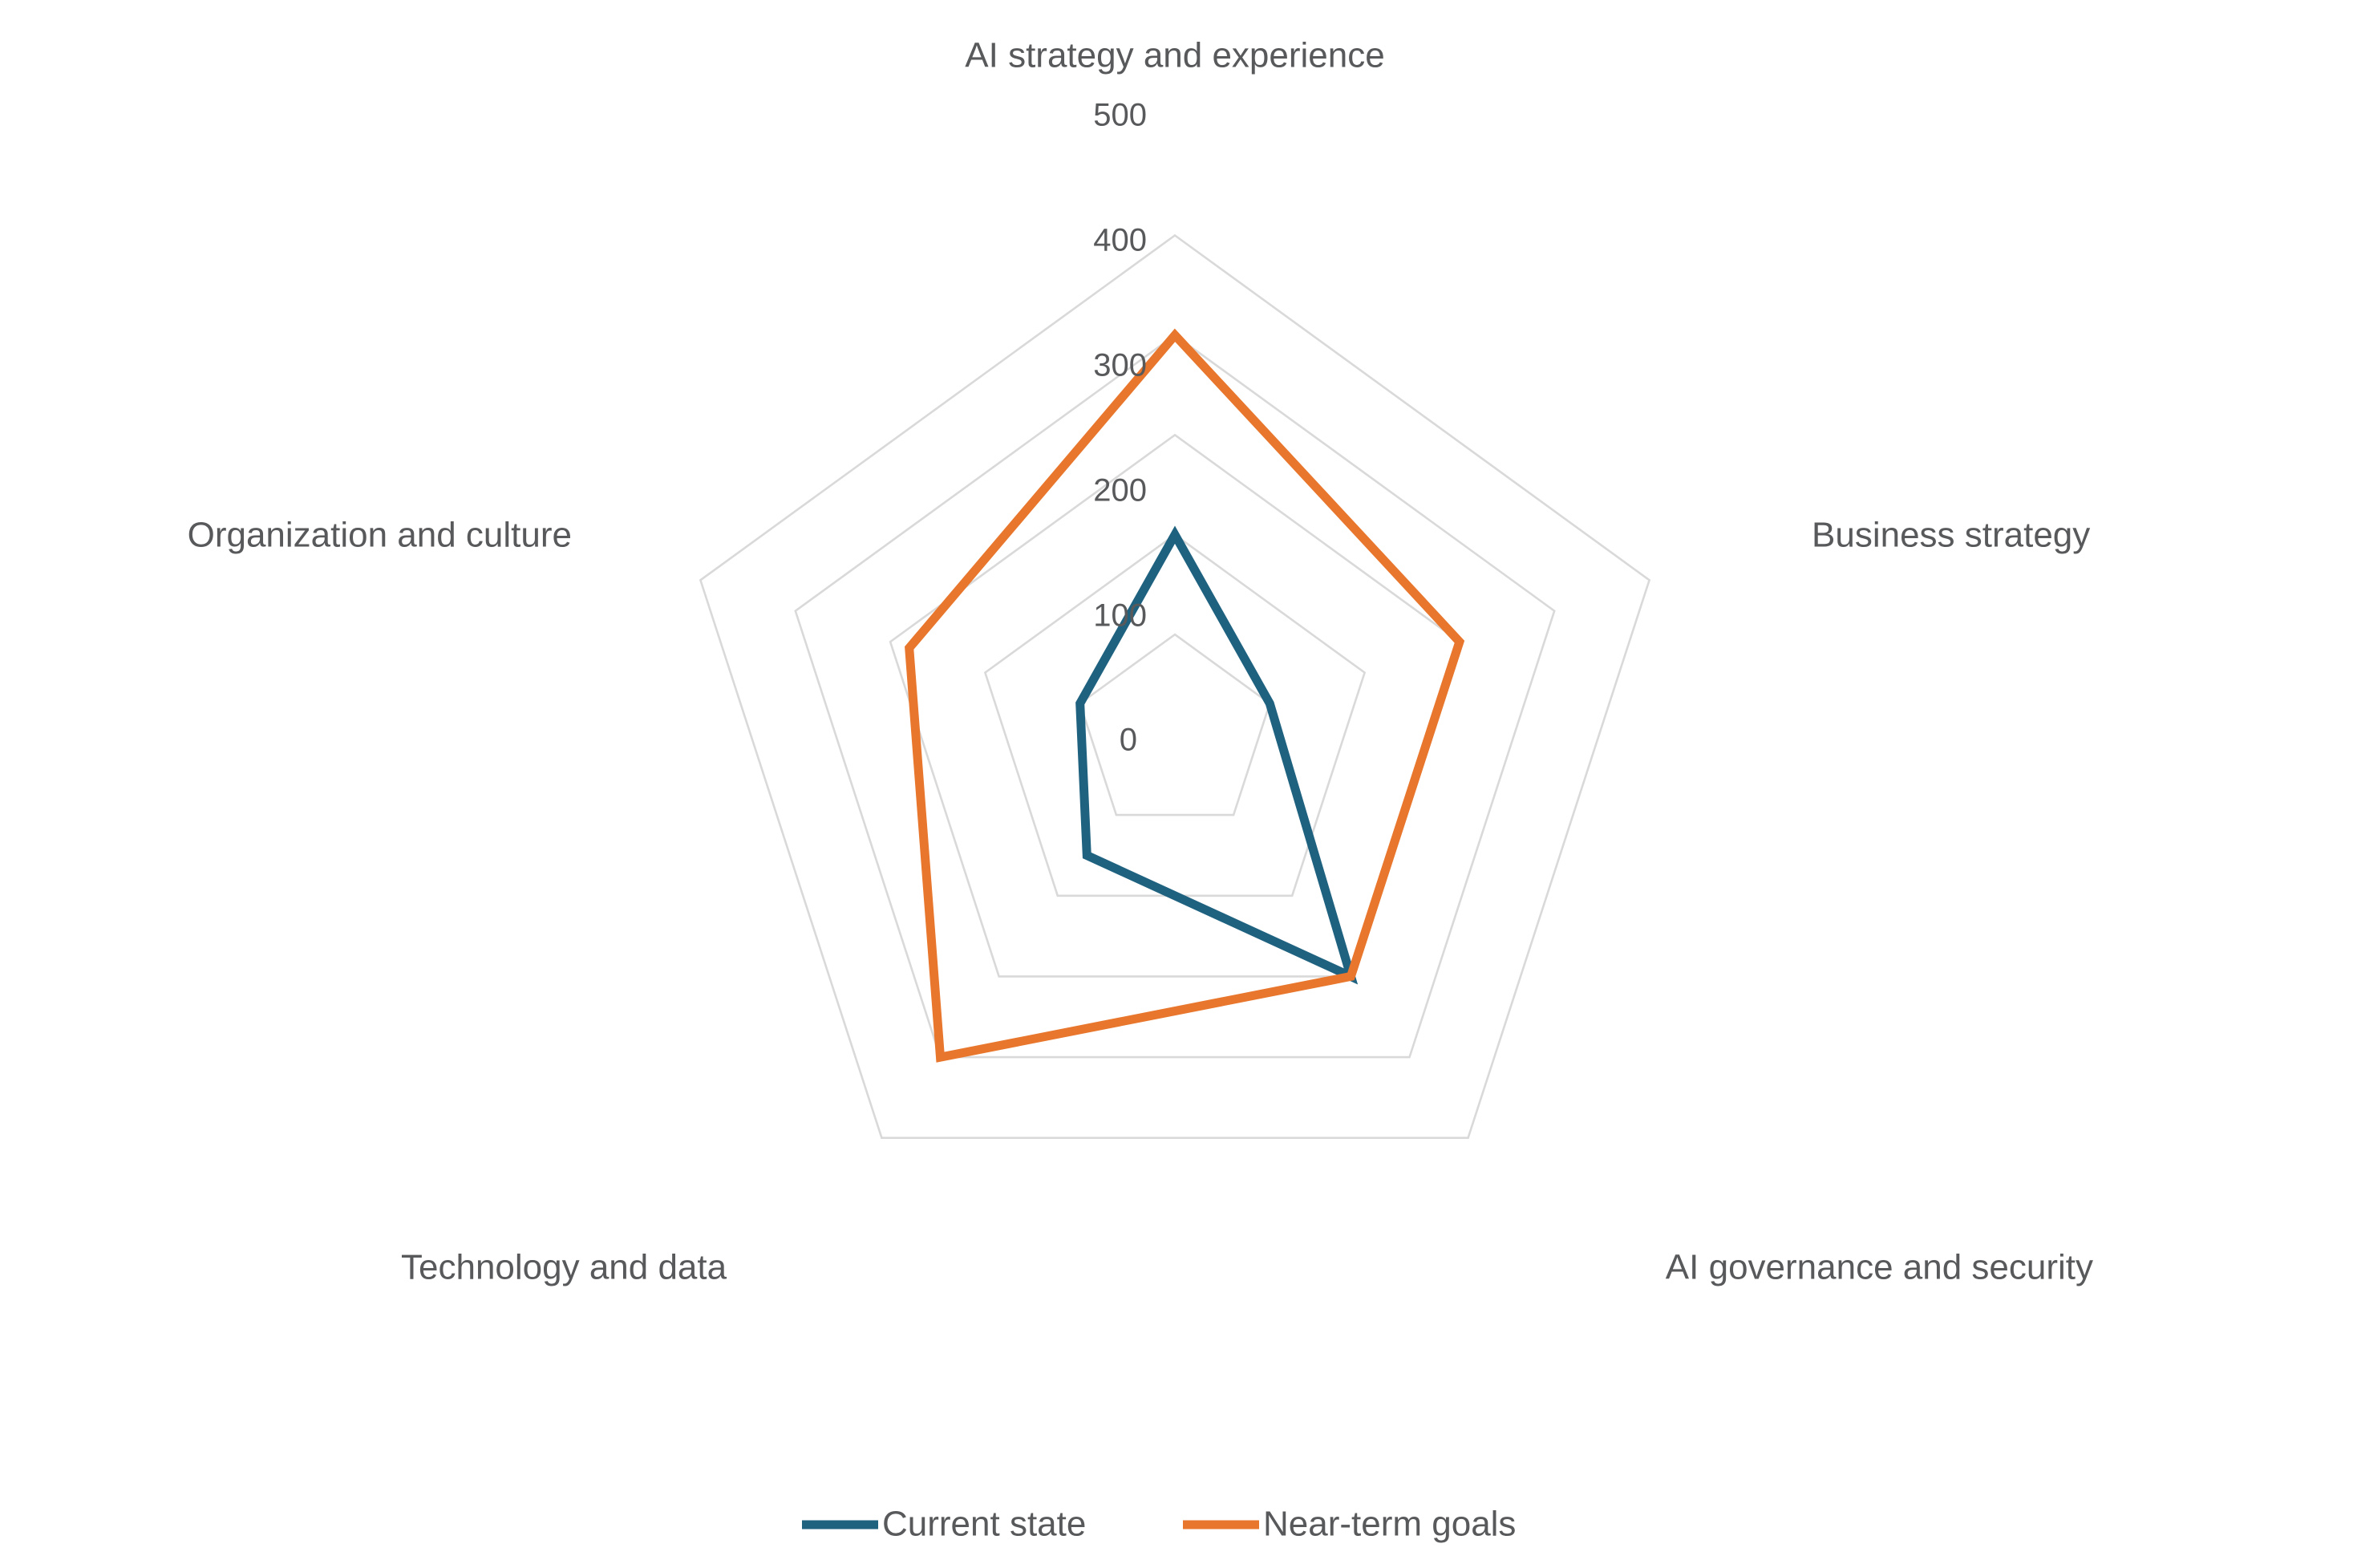 Image resolution: width=2353 pixels, height=1568 pixels. What do you see at coordinates (1120, 240) in the screenshot?
I see `tick-label-400: 400` at bounding box center [1120, 240].